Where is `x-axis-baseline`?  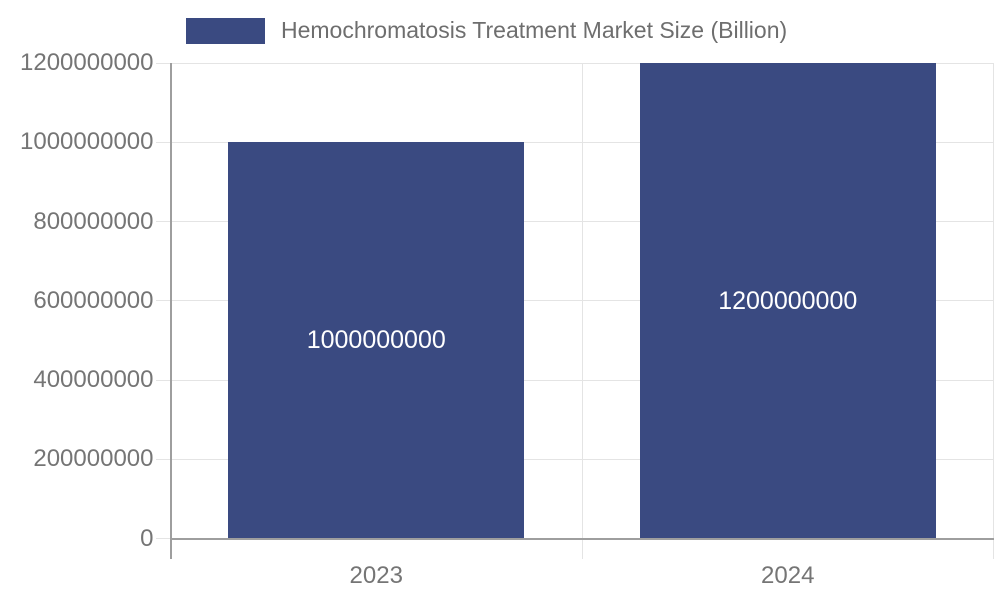 x-axis-baseline is located at coordinates (581, 538).